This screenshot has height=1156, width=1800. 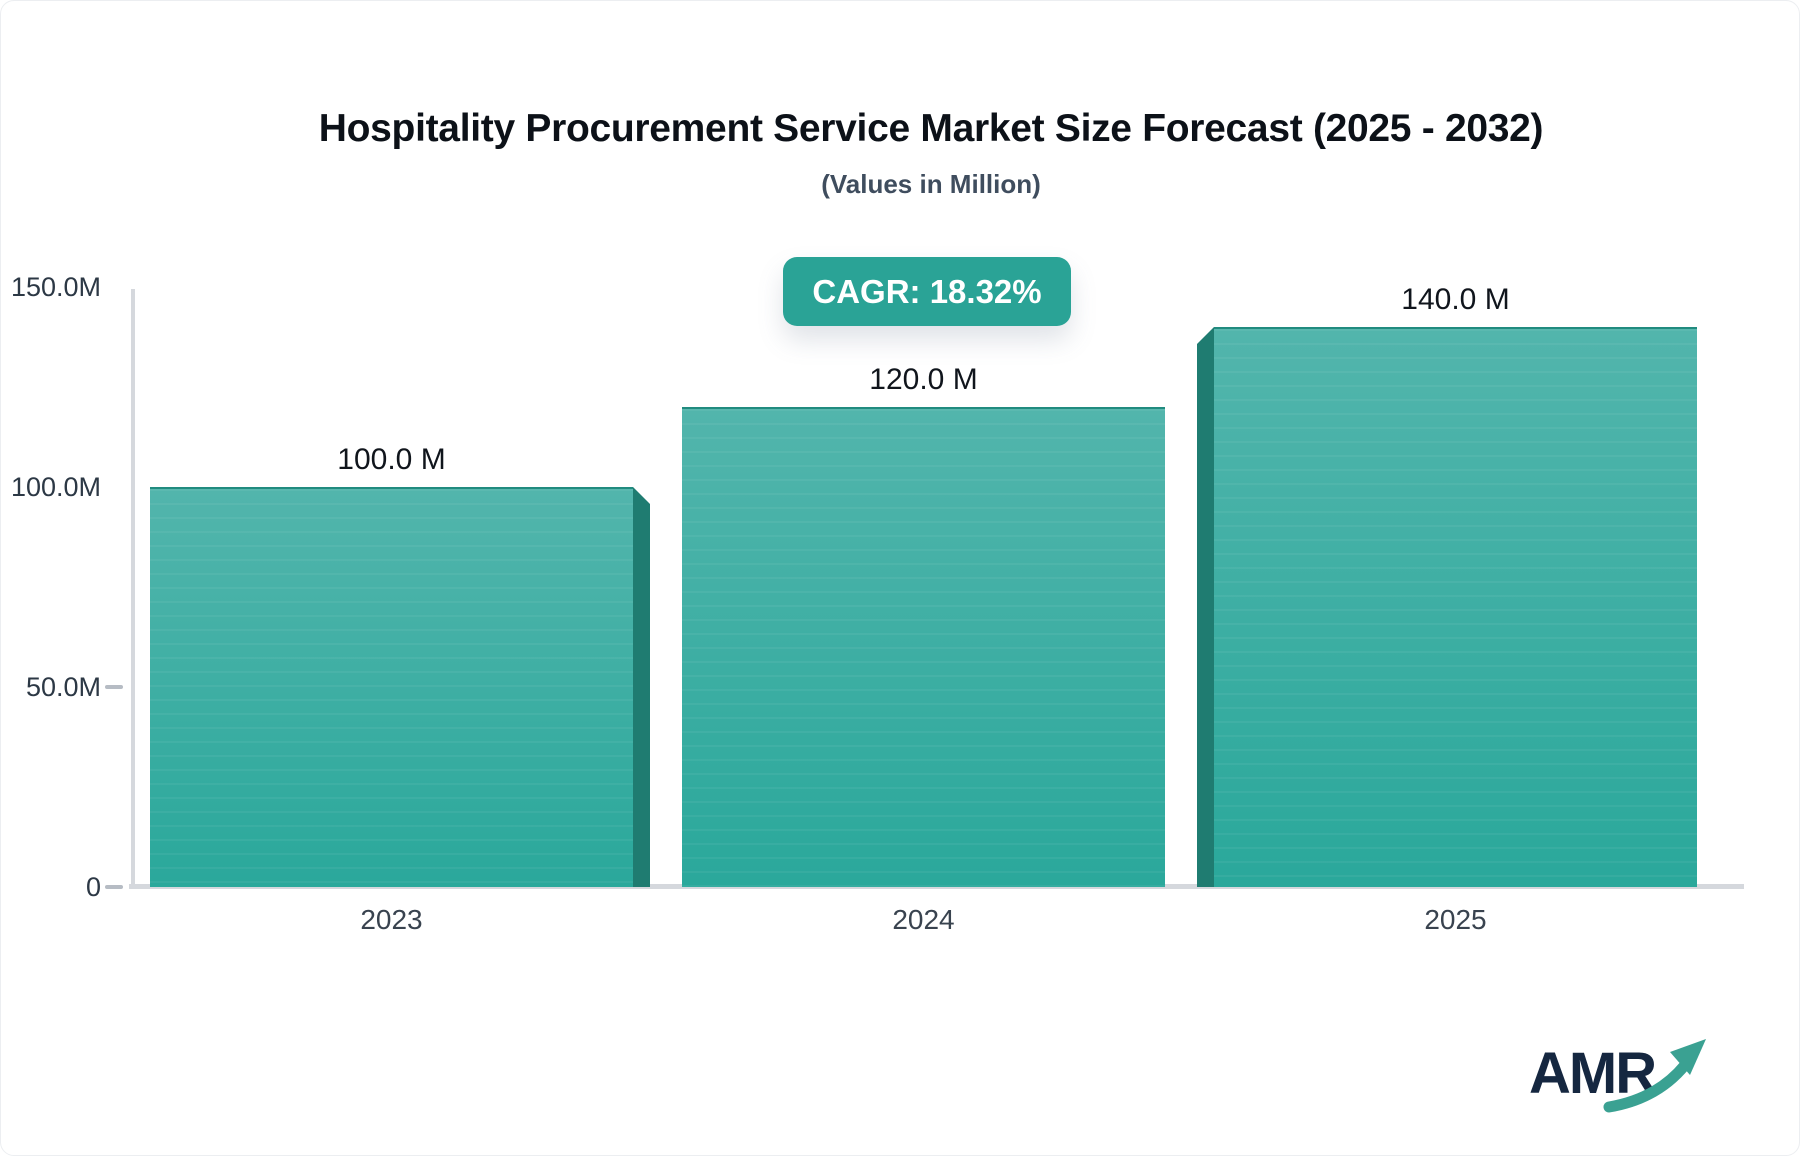 What do you see at coordinates (55, 487) in the screenshot?
I see `y-axis-tick-label-100.0M: 100.0M` at bounding box center [55, 487].